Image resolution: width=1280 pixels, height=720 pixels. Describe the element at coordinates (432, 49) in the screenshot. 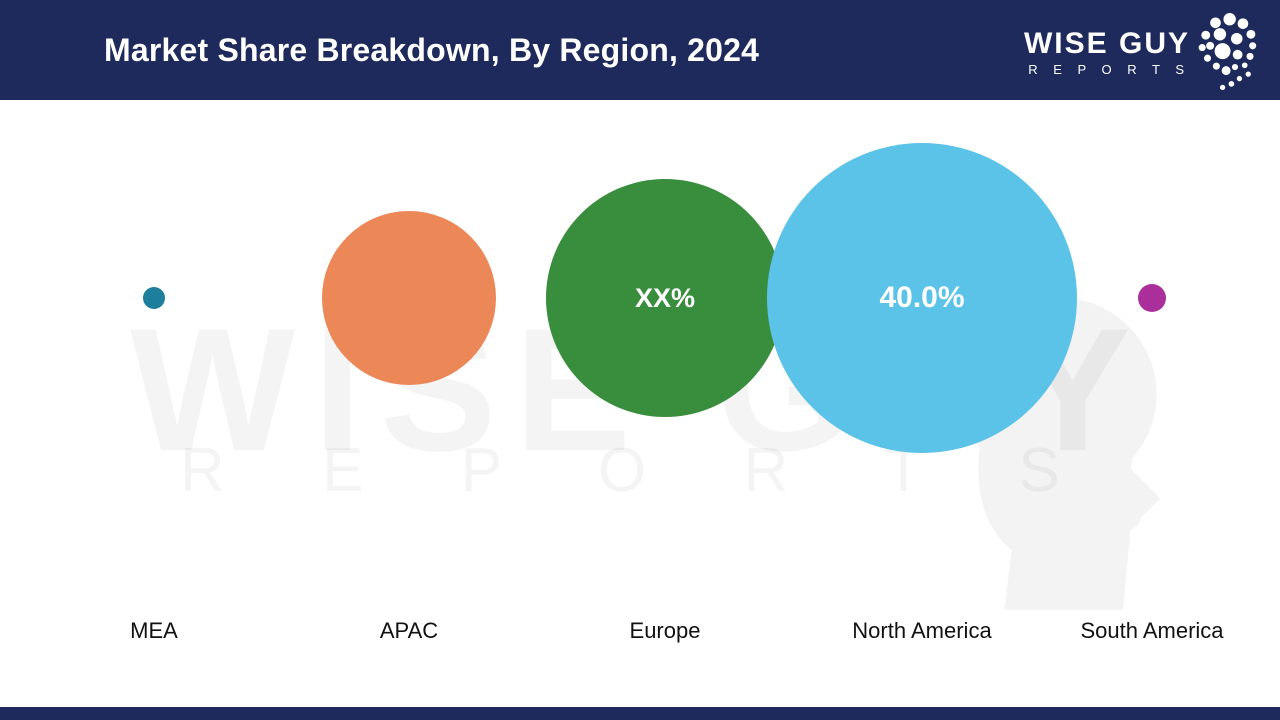

I see `page-title: Market Share Breakdown, By Region, 2024` at that location.